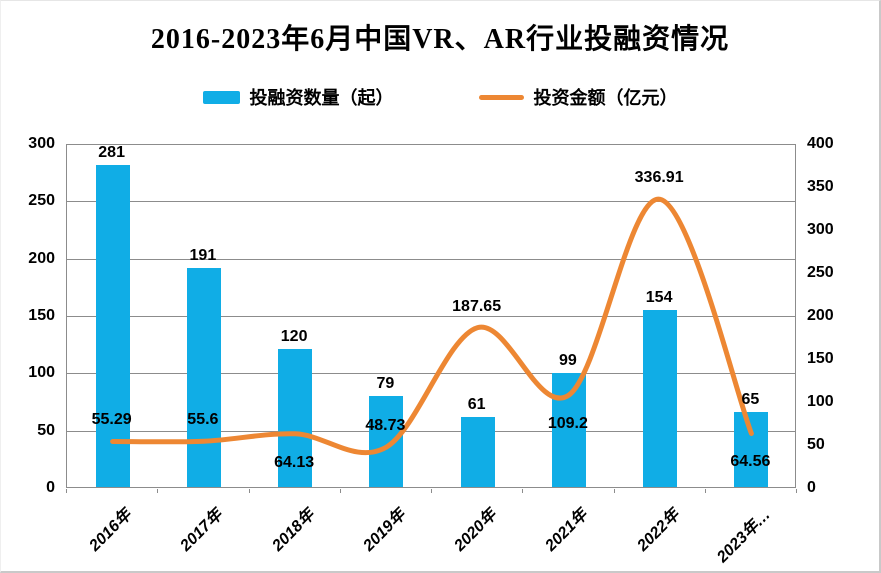 This screenshot has height=573, width=881. I want to click on line-value-label: 64.56, so click(750, 462).